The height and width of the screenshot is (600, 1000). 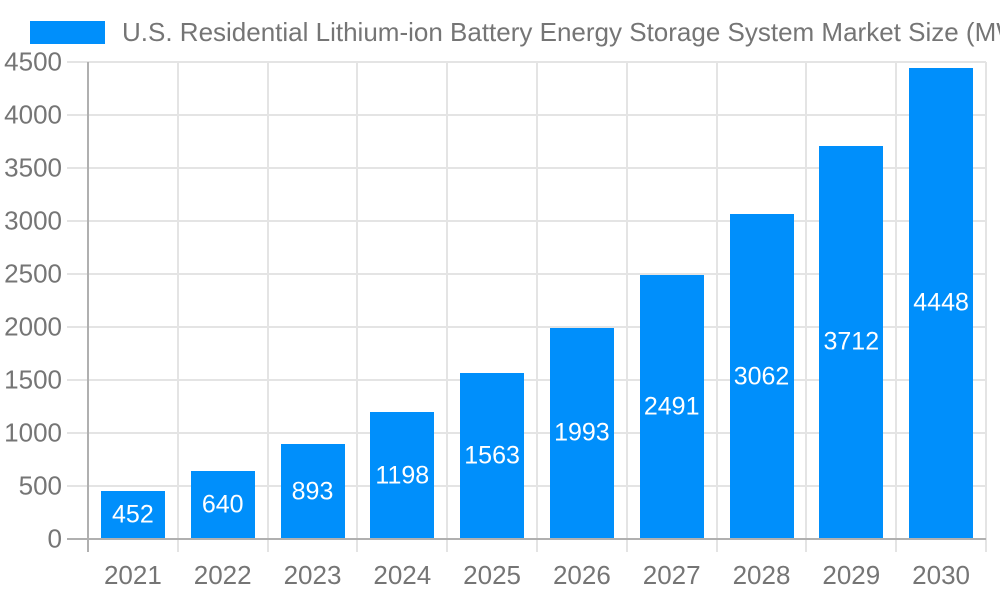 I want to click on bar-2027, so click(x=671, y=406).